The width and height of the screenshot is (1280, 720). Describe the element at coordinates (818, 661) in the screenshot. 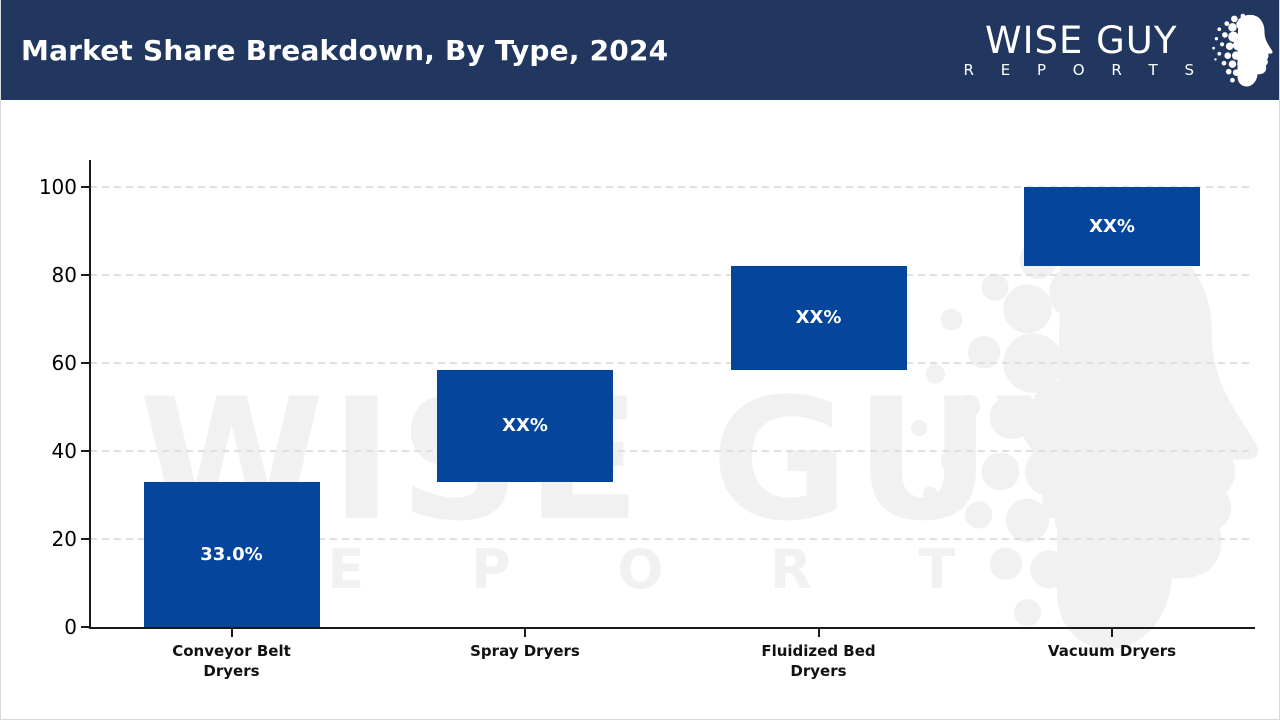

I see `x-axis-category-label: Fluidized Bed Dryers` at that location.